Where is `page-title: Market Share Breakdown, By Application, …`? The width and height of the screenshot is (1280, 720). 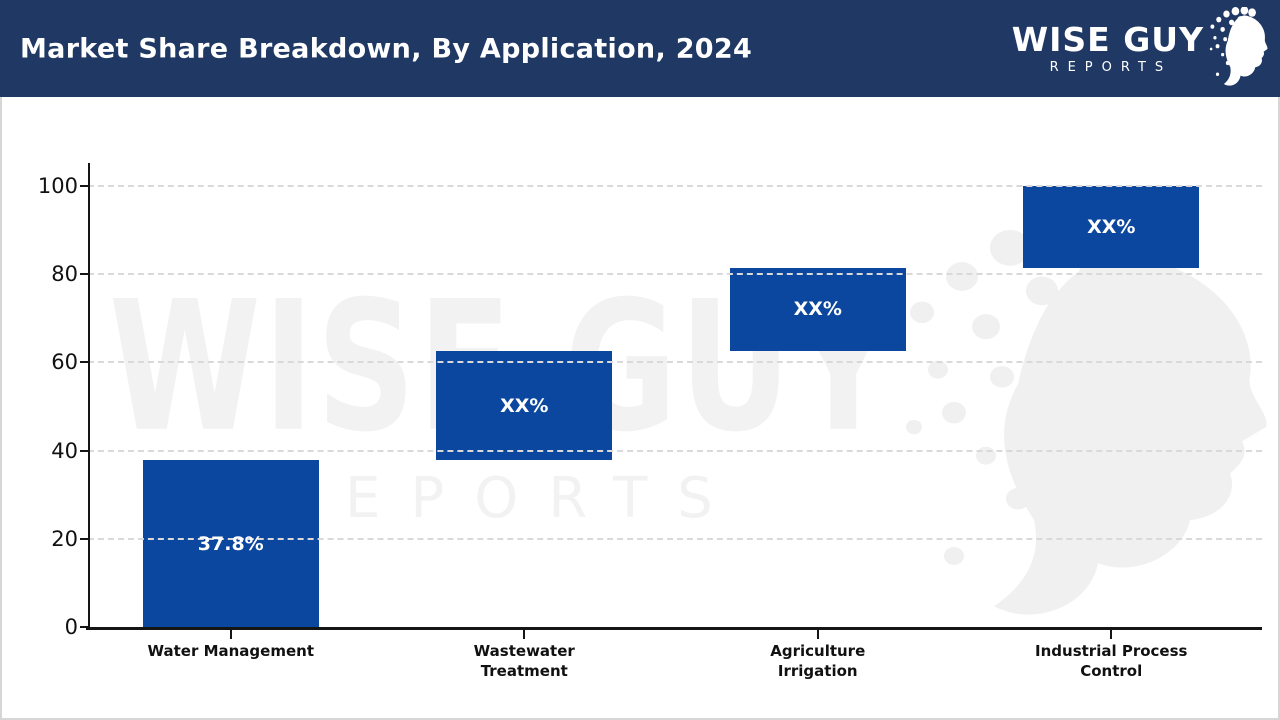
page-title: Market Share Breakdown, By Application, … is located at coordinates (386, 48).